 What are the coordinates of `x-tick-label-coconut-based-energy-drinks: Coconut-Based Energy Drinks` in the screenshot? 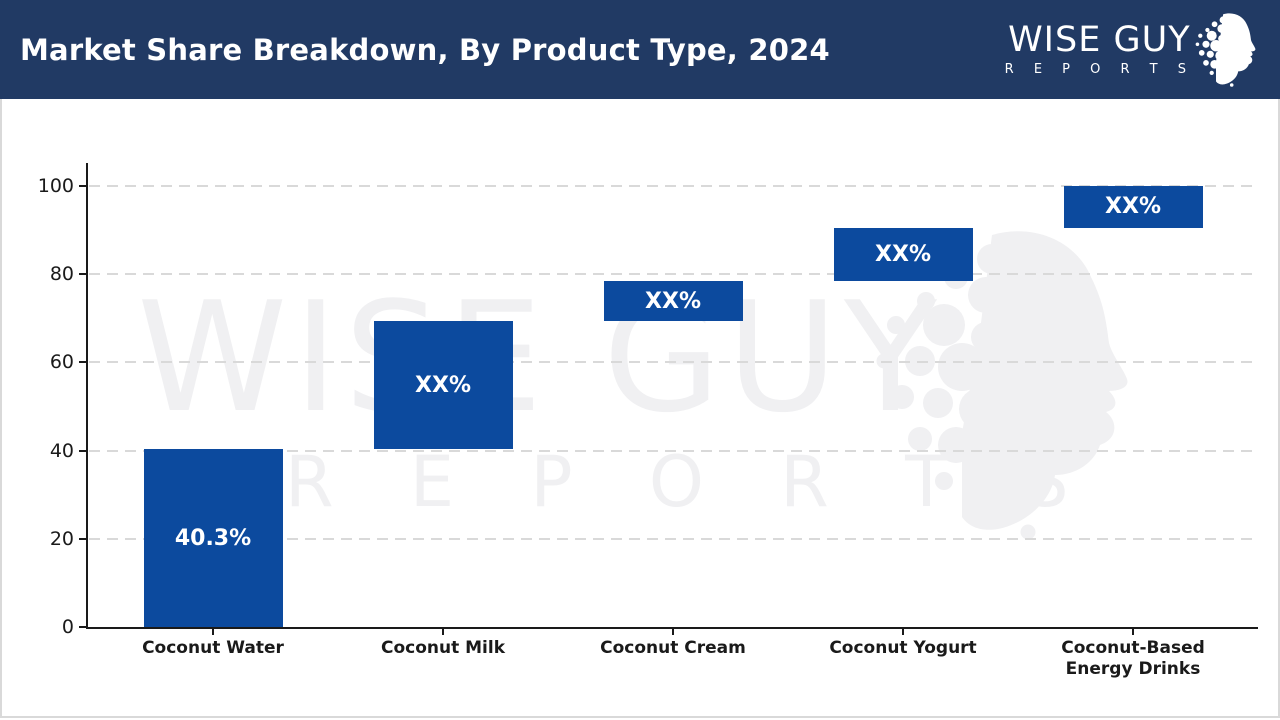 It's located at (1133, 658).